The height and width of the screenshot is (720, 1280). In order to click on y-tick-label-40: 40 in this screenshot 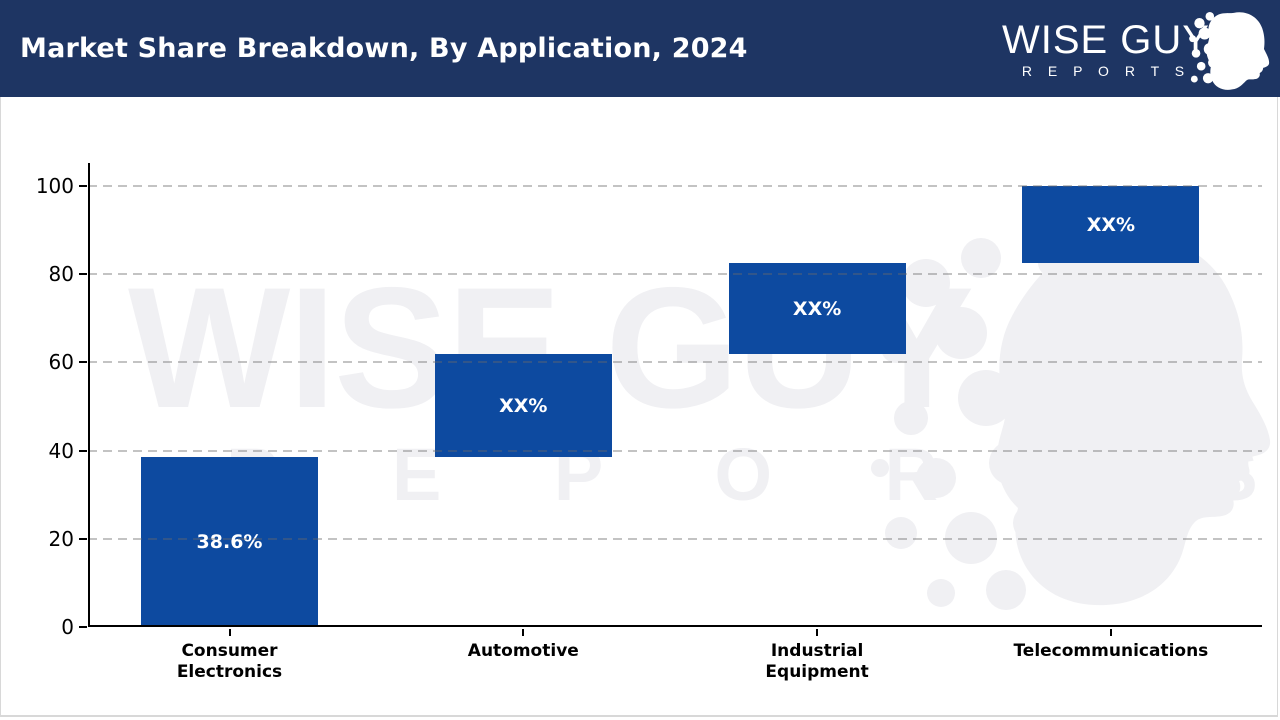, I will do `click(61, 450)`.